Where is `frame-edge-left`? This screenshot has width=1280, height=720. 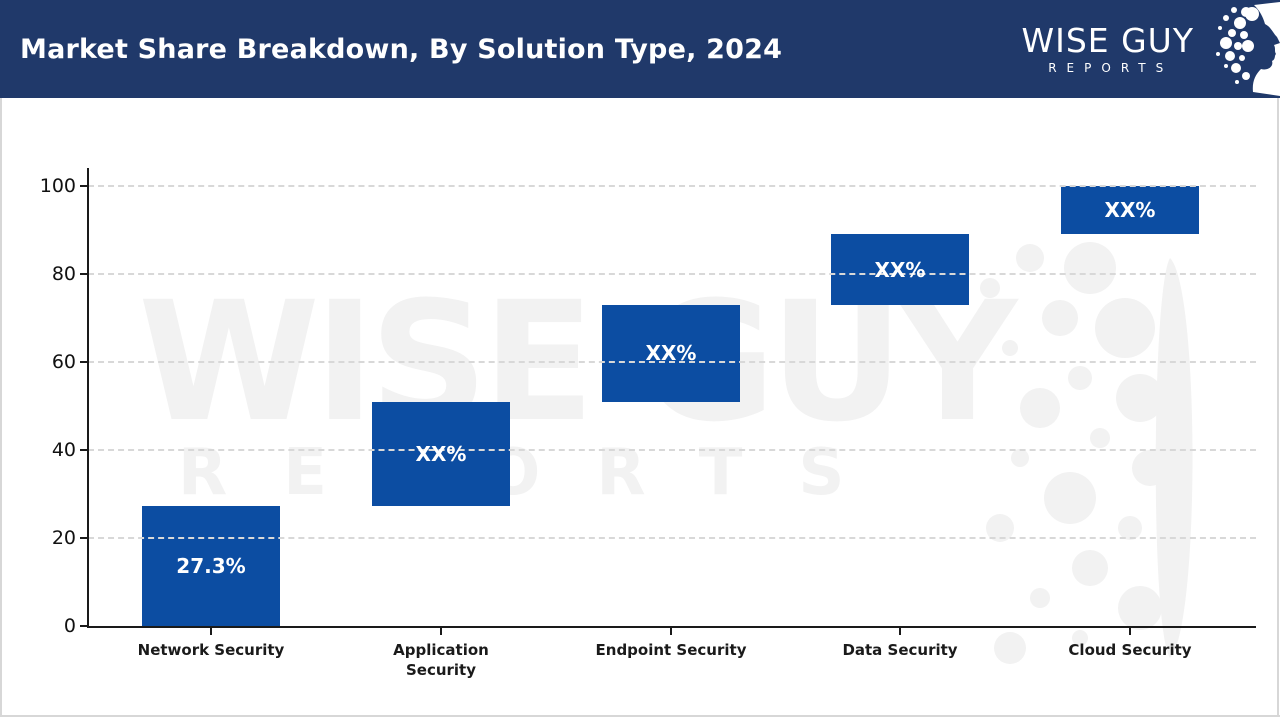
frame-edge-left is located at coordinates (1, 407).